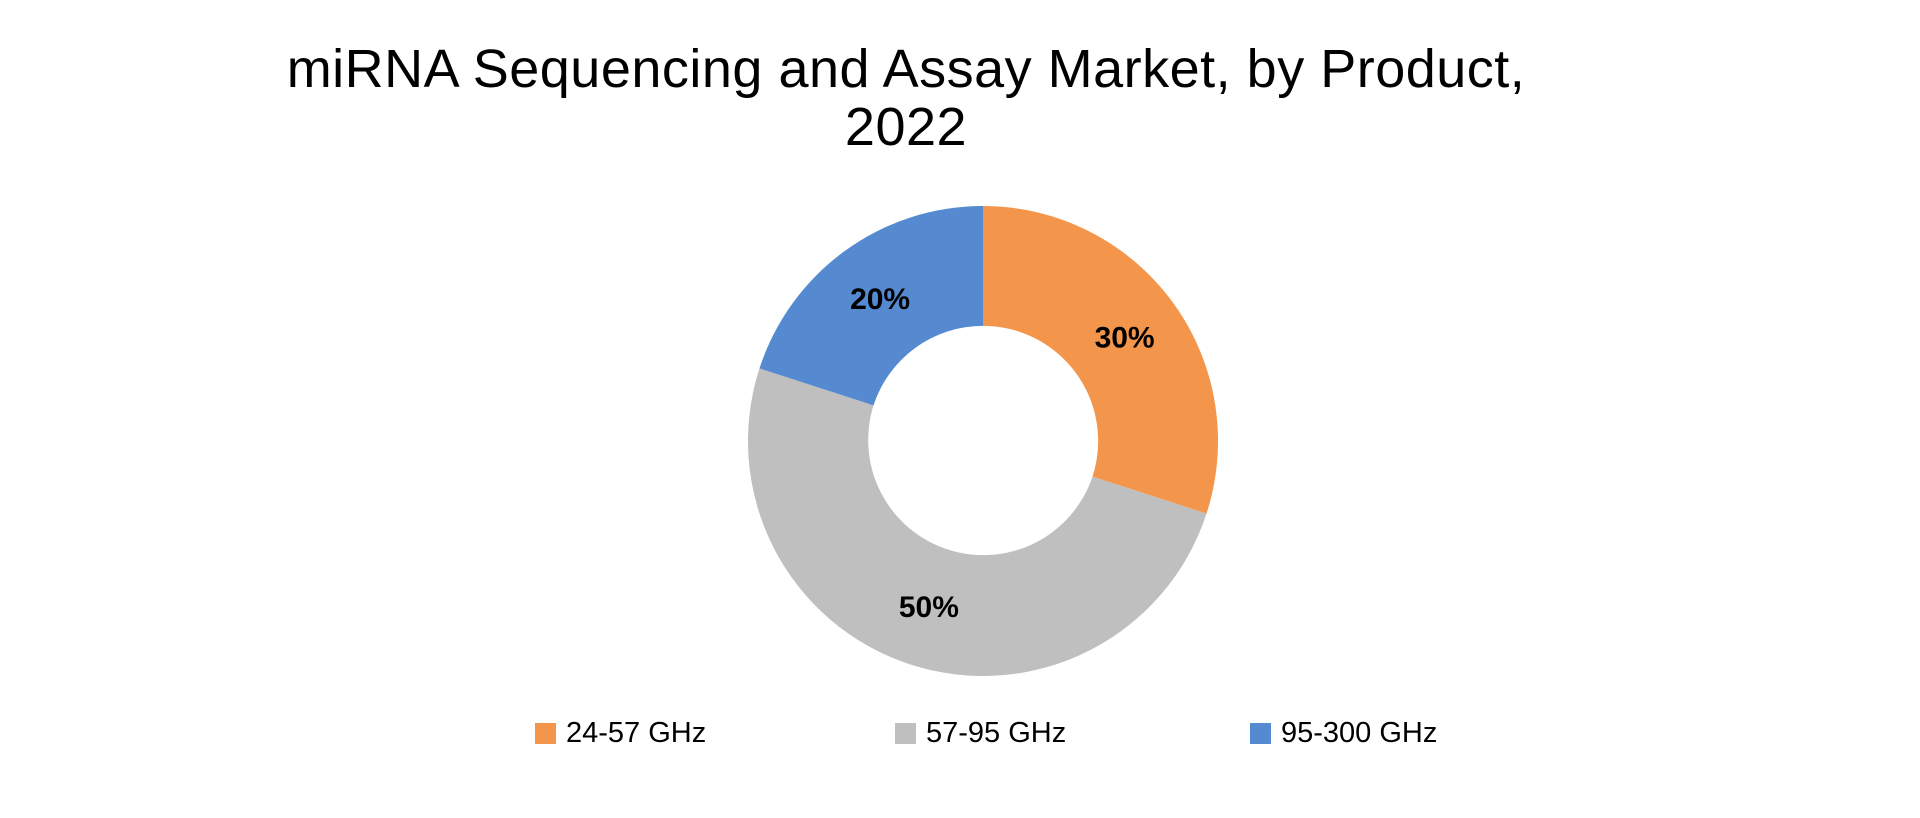 The width and height of the screenshot is (1920, 818). What do you see at coordinates (996, 732) in the screenshot?
I see `legend-label: 57-95 GHz` at bounding box center [996, 732].